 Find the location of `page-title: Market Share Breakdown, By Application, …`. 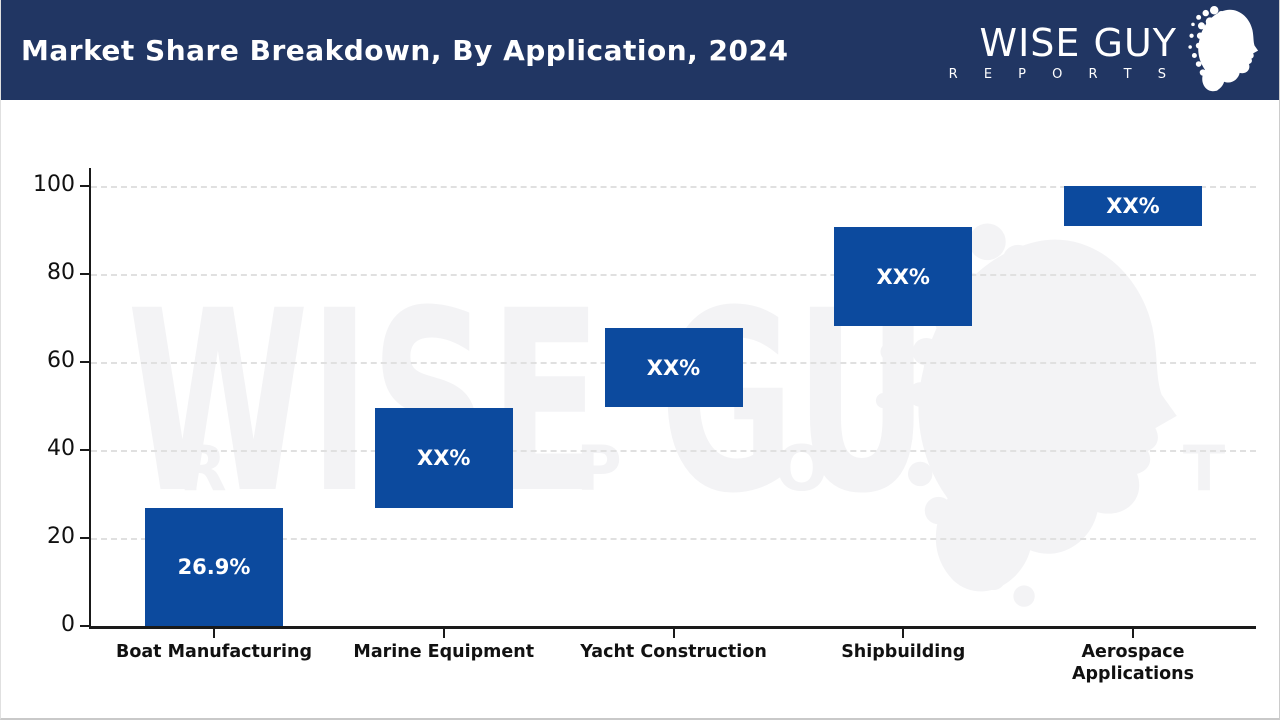

page-title: Market Share Breakdown, By Application, … is located at coordinates (405, 50).